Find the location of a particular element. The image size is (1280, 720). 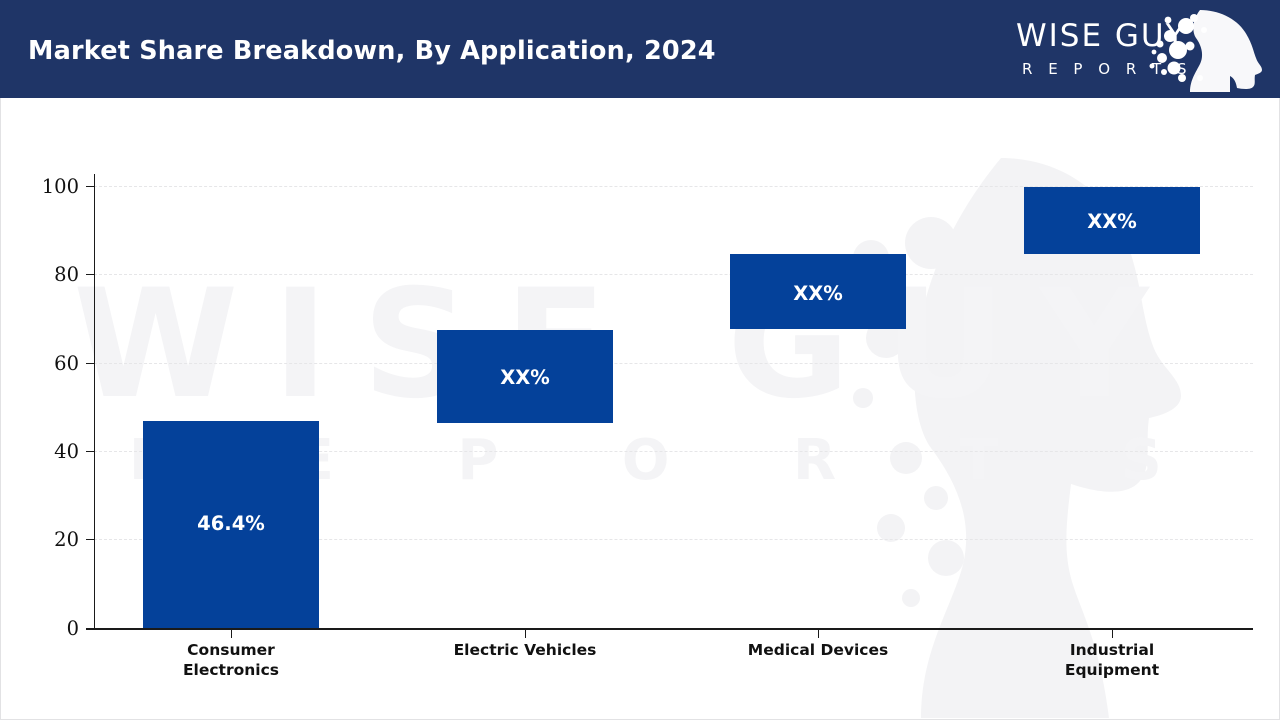

x-axis-label-industrial-equipment: Industrial Equipment is located at coordinates (1112, 660).